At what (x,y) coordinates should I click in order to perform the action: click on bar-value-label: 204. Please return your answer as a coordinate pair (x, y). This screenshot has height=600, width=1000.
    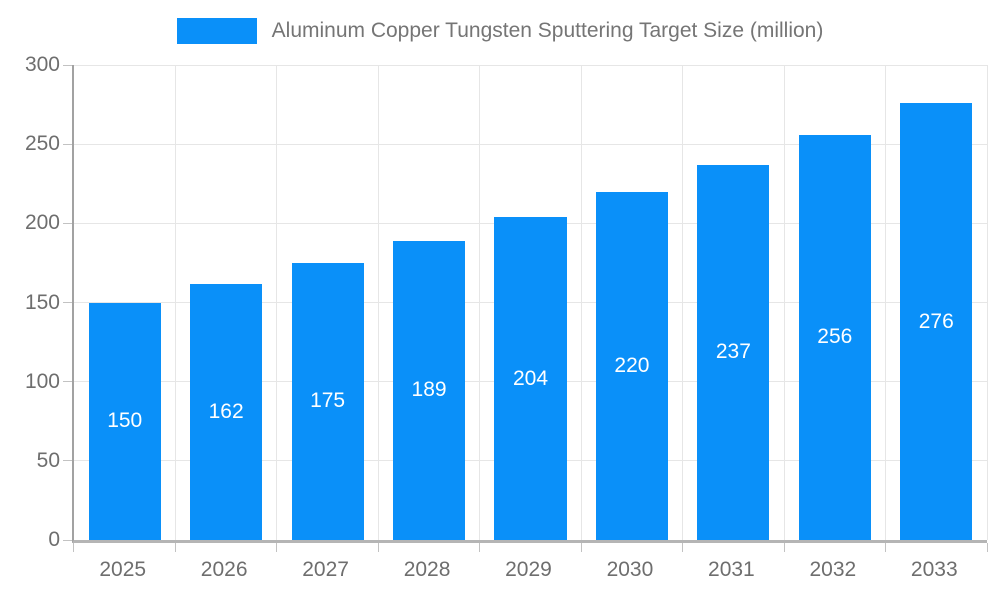
    Looking at the image, I should click on (530, 378).